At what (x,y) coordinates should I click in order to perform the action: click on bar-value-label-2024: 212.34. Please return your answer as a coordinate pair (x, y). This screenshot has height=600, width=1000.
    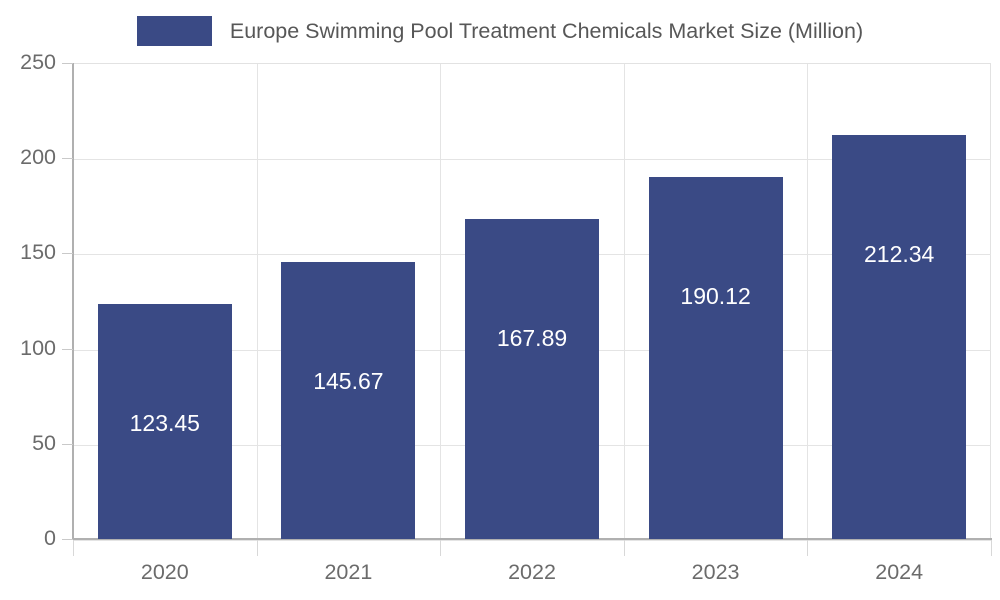
    Looking at the image, I should click on (899, 253).